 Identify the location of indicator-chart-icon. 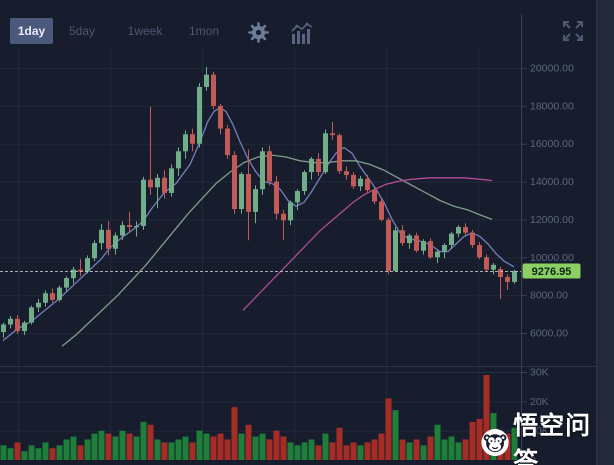
(302, 33).